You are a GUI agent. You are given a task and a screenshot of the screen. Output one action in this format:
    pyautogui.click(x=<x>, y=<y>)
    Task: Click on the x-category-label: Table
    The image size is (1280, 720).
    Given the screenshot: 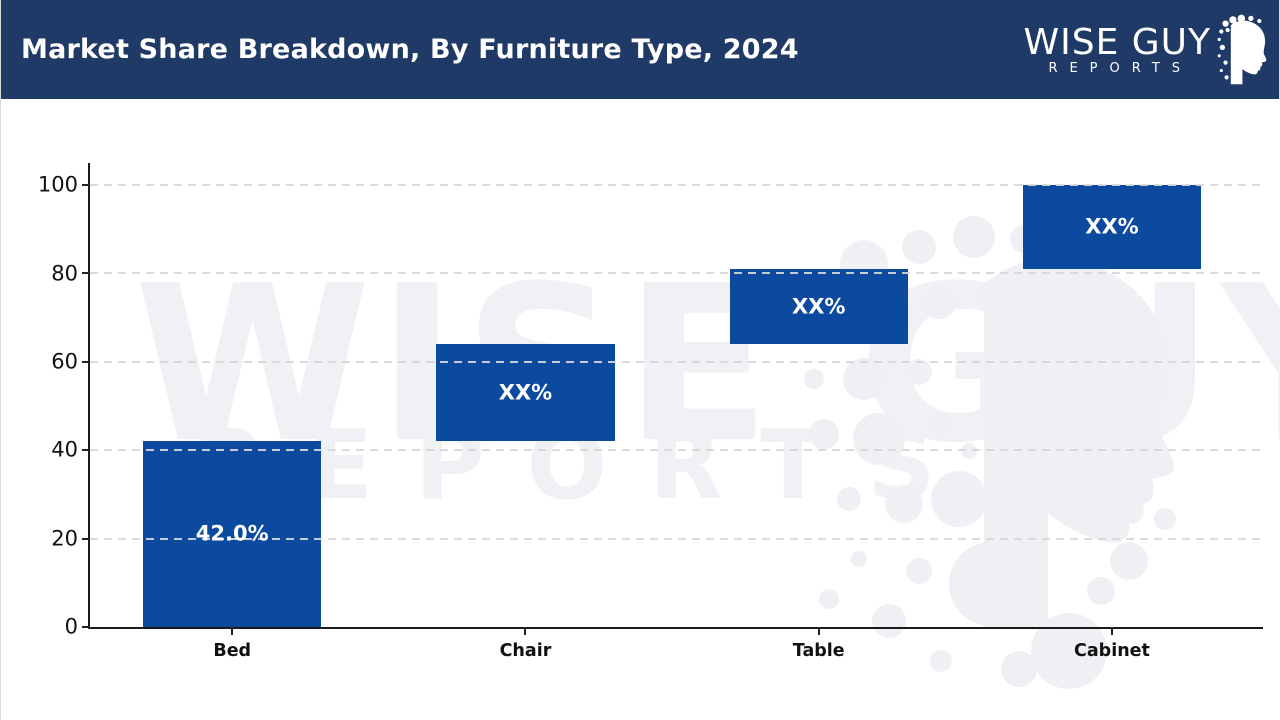 What is the action you would take?
    pyautogui.click(x=818, y=651)
    